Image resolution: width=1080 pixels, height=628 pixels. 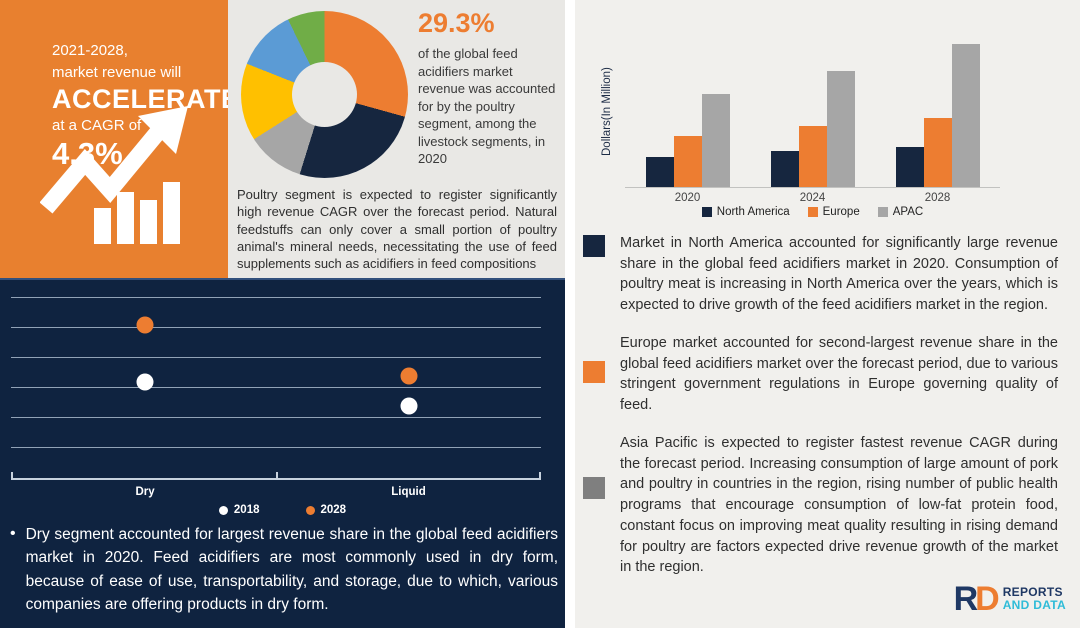 I want to click on north-america-swatch, so click(x=706, y=212).